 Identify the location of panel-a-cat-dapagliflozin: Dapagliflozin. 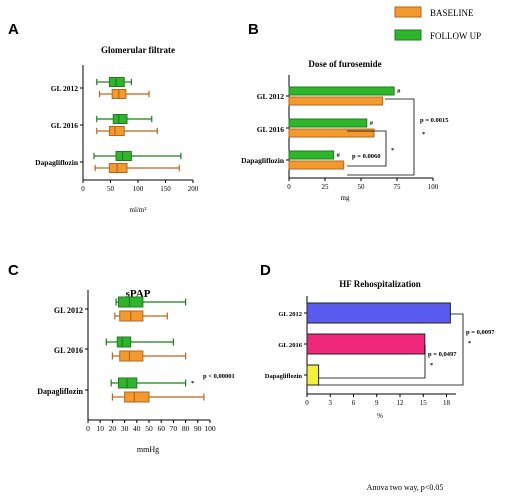
(57, 162).